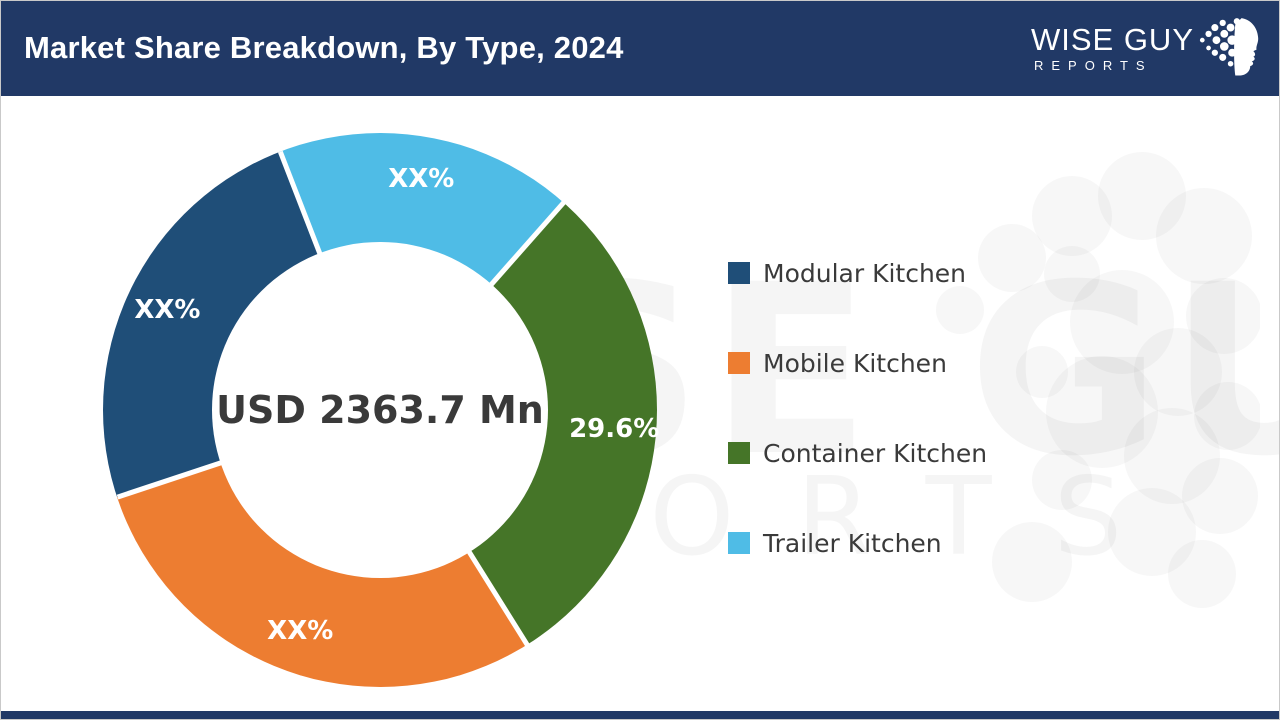  I want to click on legend-item: Trailer Kitchen, so click(857, 543).